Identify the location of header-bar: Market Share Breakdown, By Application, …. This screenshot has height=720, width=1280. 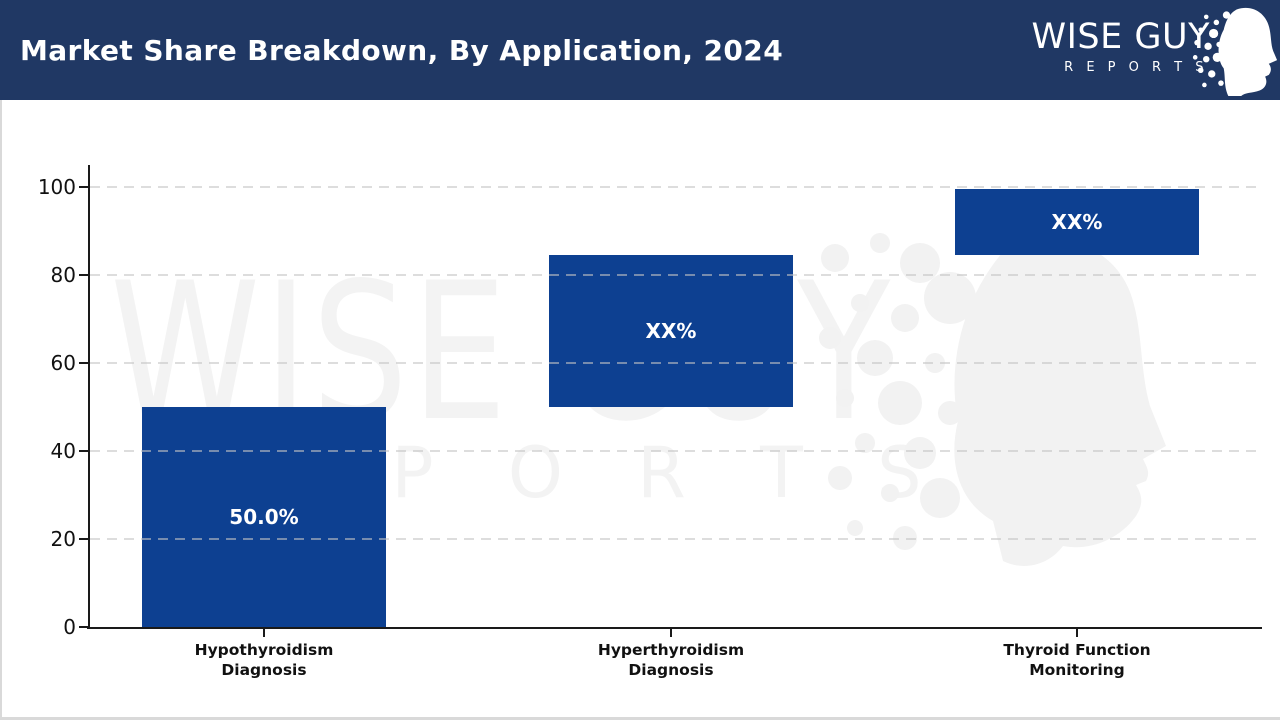
(640, 50).